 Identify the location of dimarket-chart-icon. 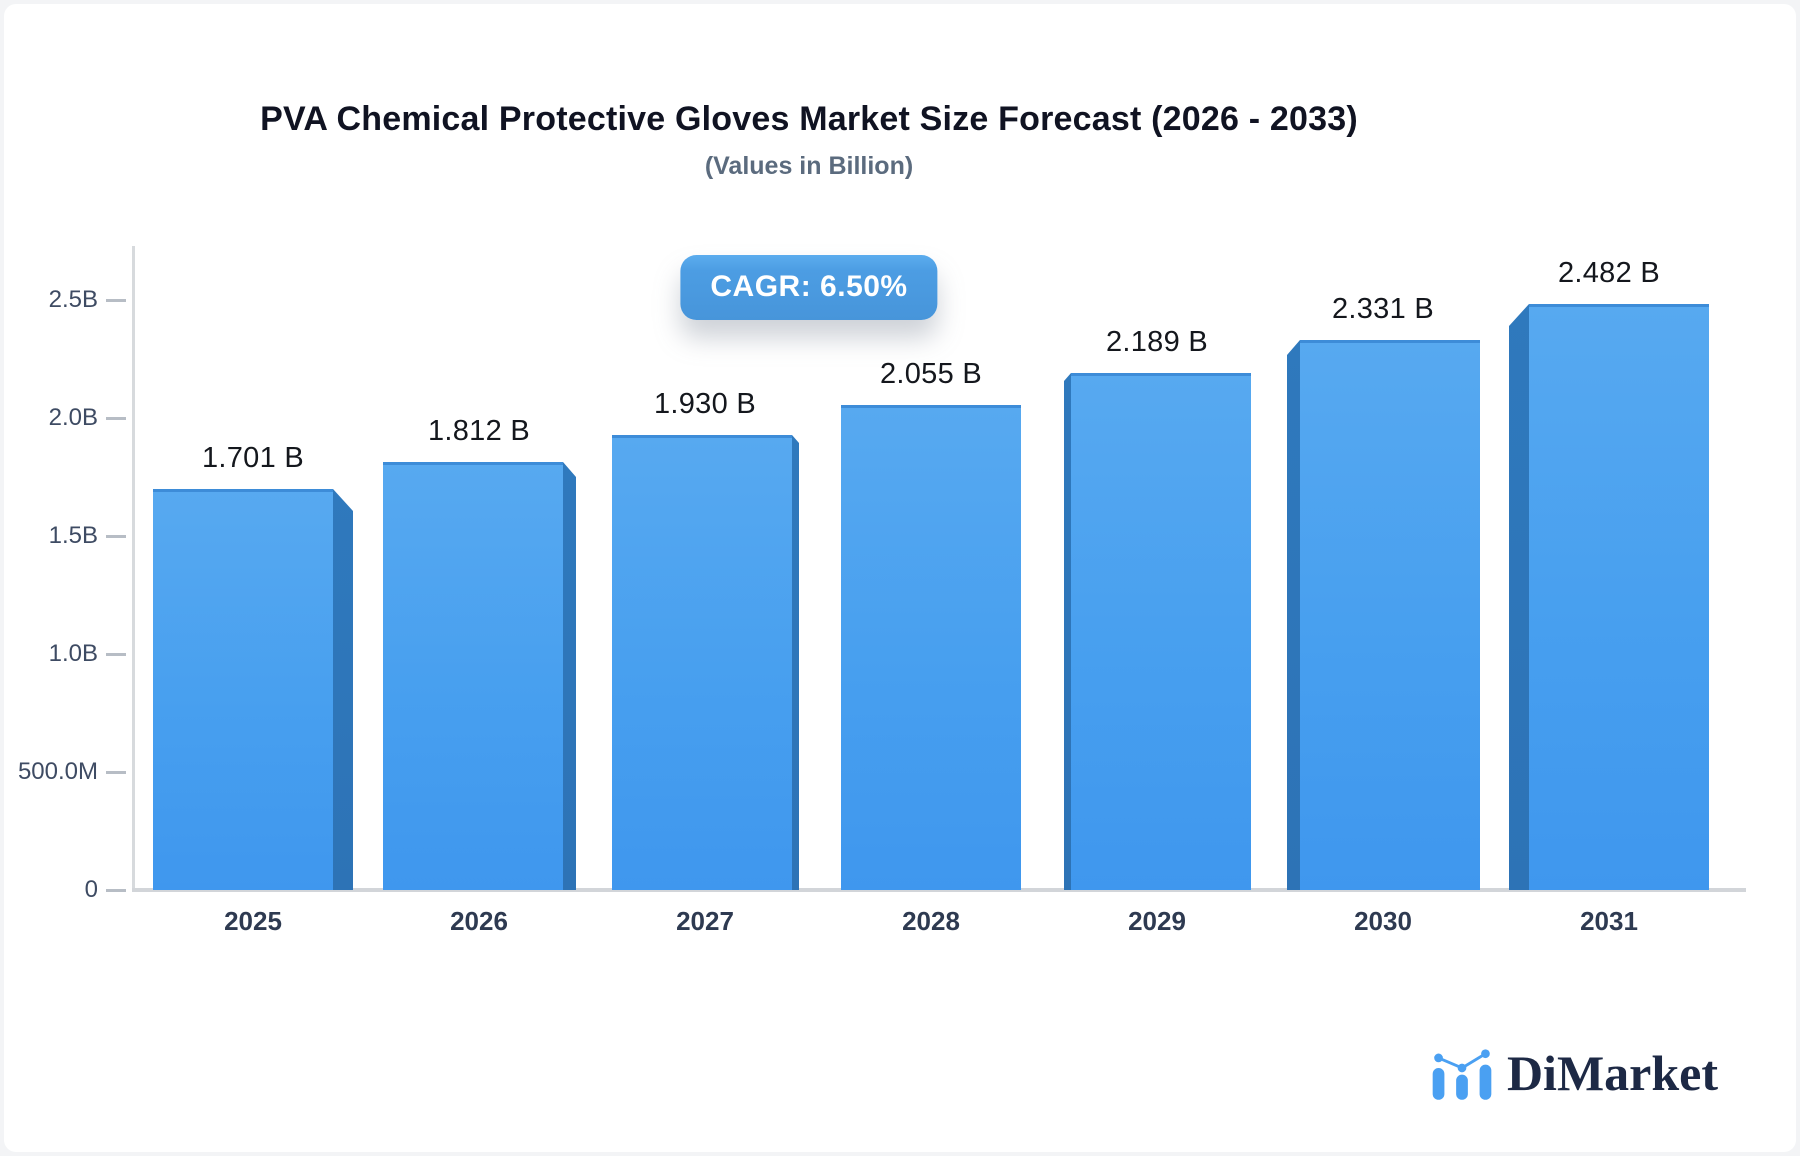
(1462, 1074).